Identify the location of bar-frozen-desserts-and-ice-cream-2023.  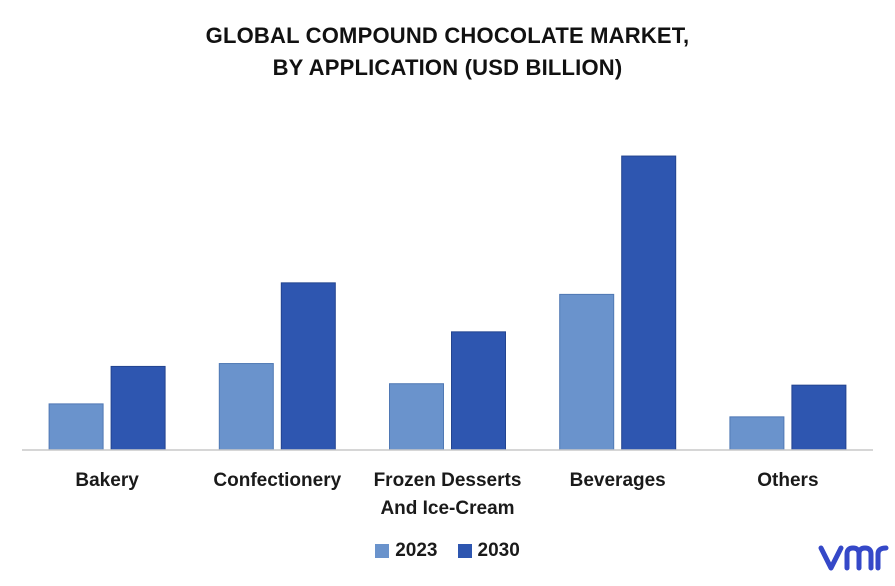
(416, 417).